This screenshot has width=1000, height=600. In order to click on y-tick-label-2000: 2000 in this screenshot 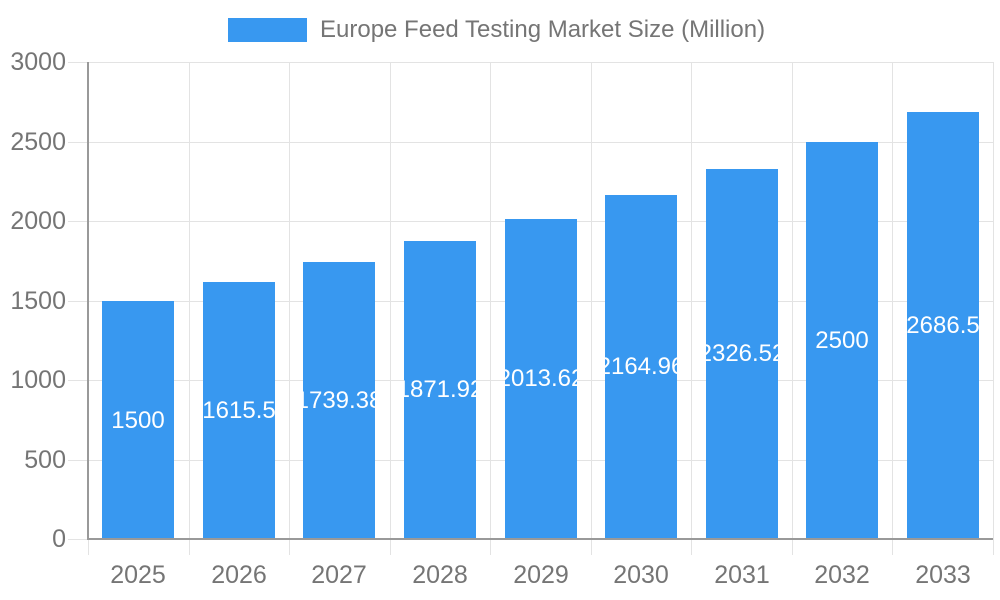, I will do `click(38, 221)`.